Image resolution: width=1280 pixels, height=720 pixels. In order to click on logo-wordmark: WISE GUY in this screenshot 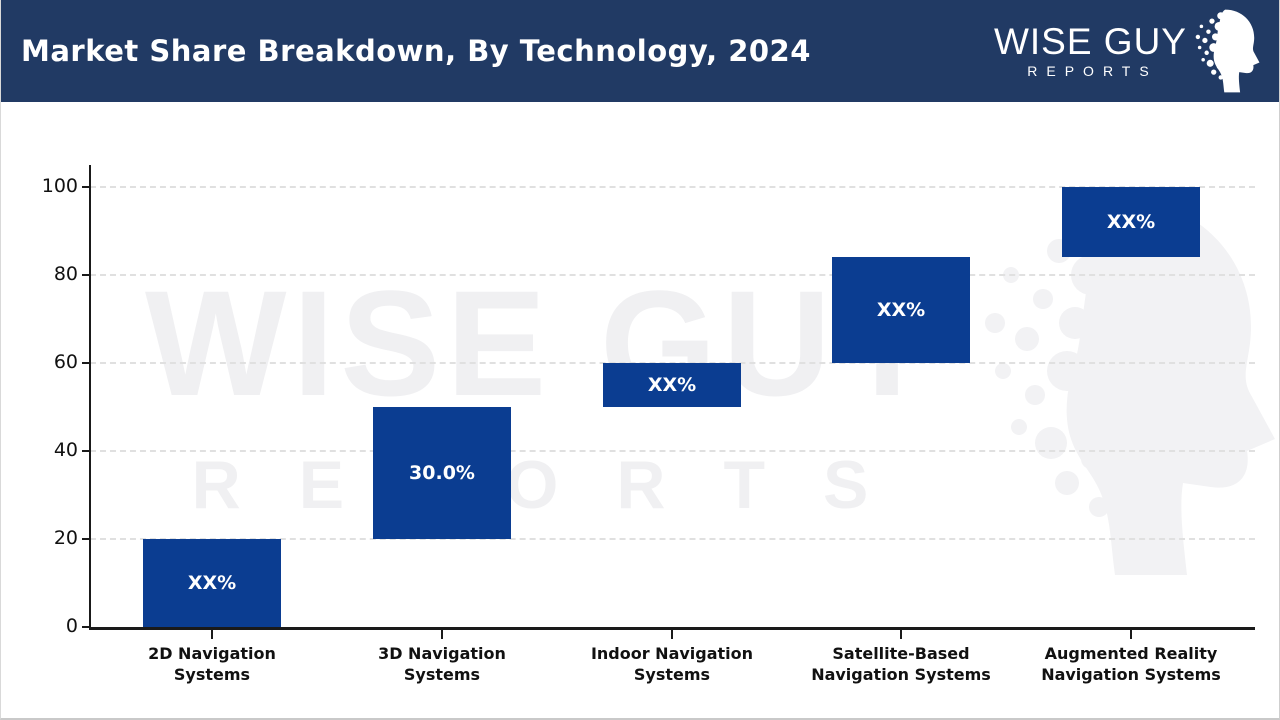, I will do `click(1090, 41)`.